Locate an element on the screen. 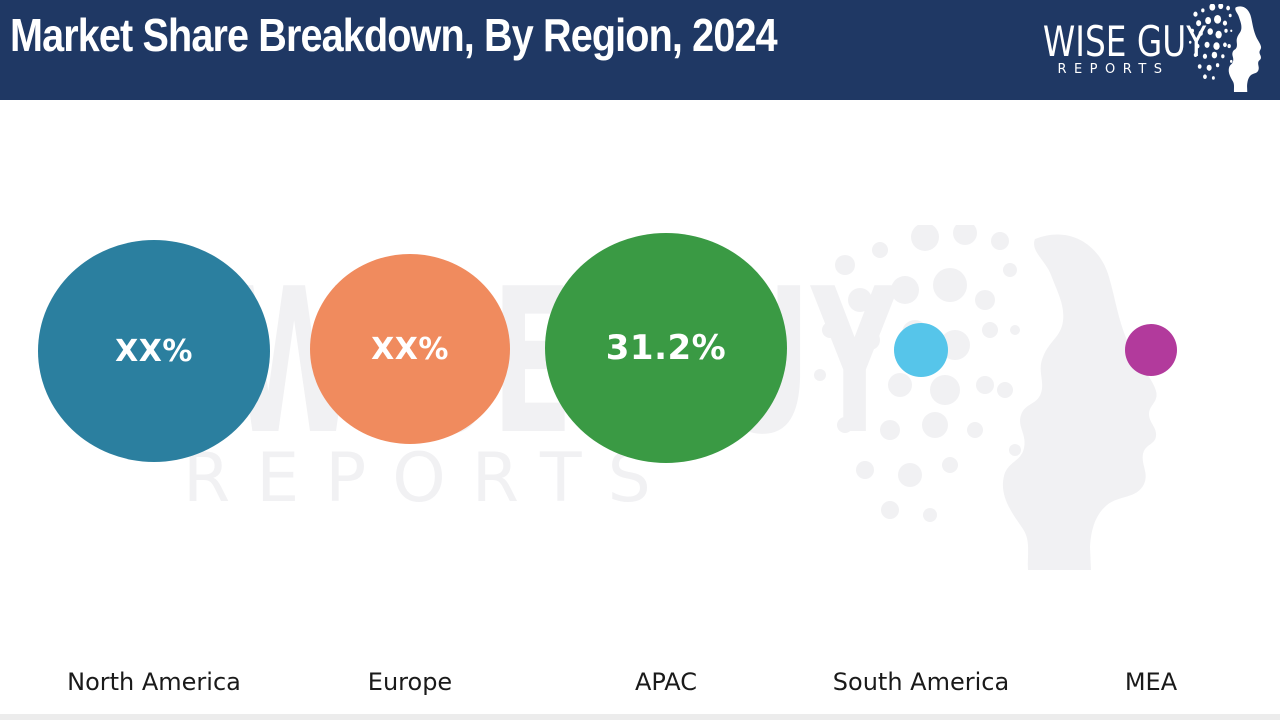  bubble-apac: 31.2% is located at coordinates (666, 348).